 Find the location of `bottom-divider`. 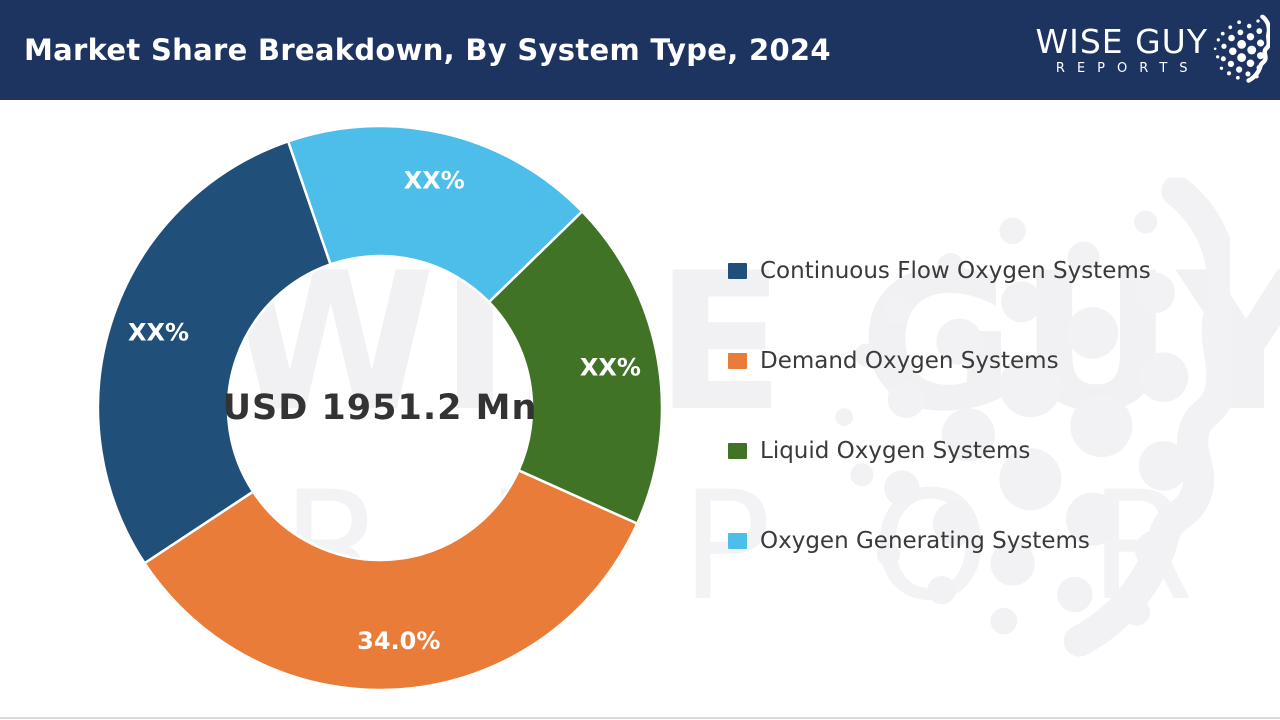

bottom-divider is located at coordinates (640, 718).